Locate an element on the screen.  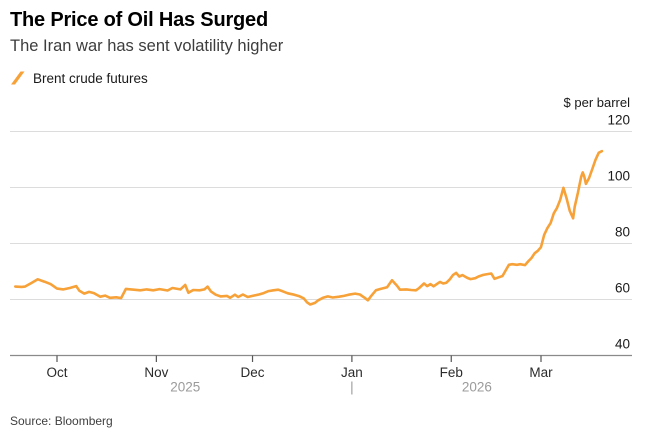
y-tick-label: 40 is located at coordinates (622, 344).